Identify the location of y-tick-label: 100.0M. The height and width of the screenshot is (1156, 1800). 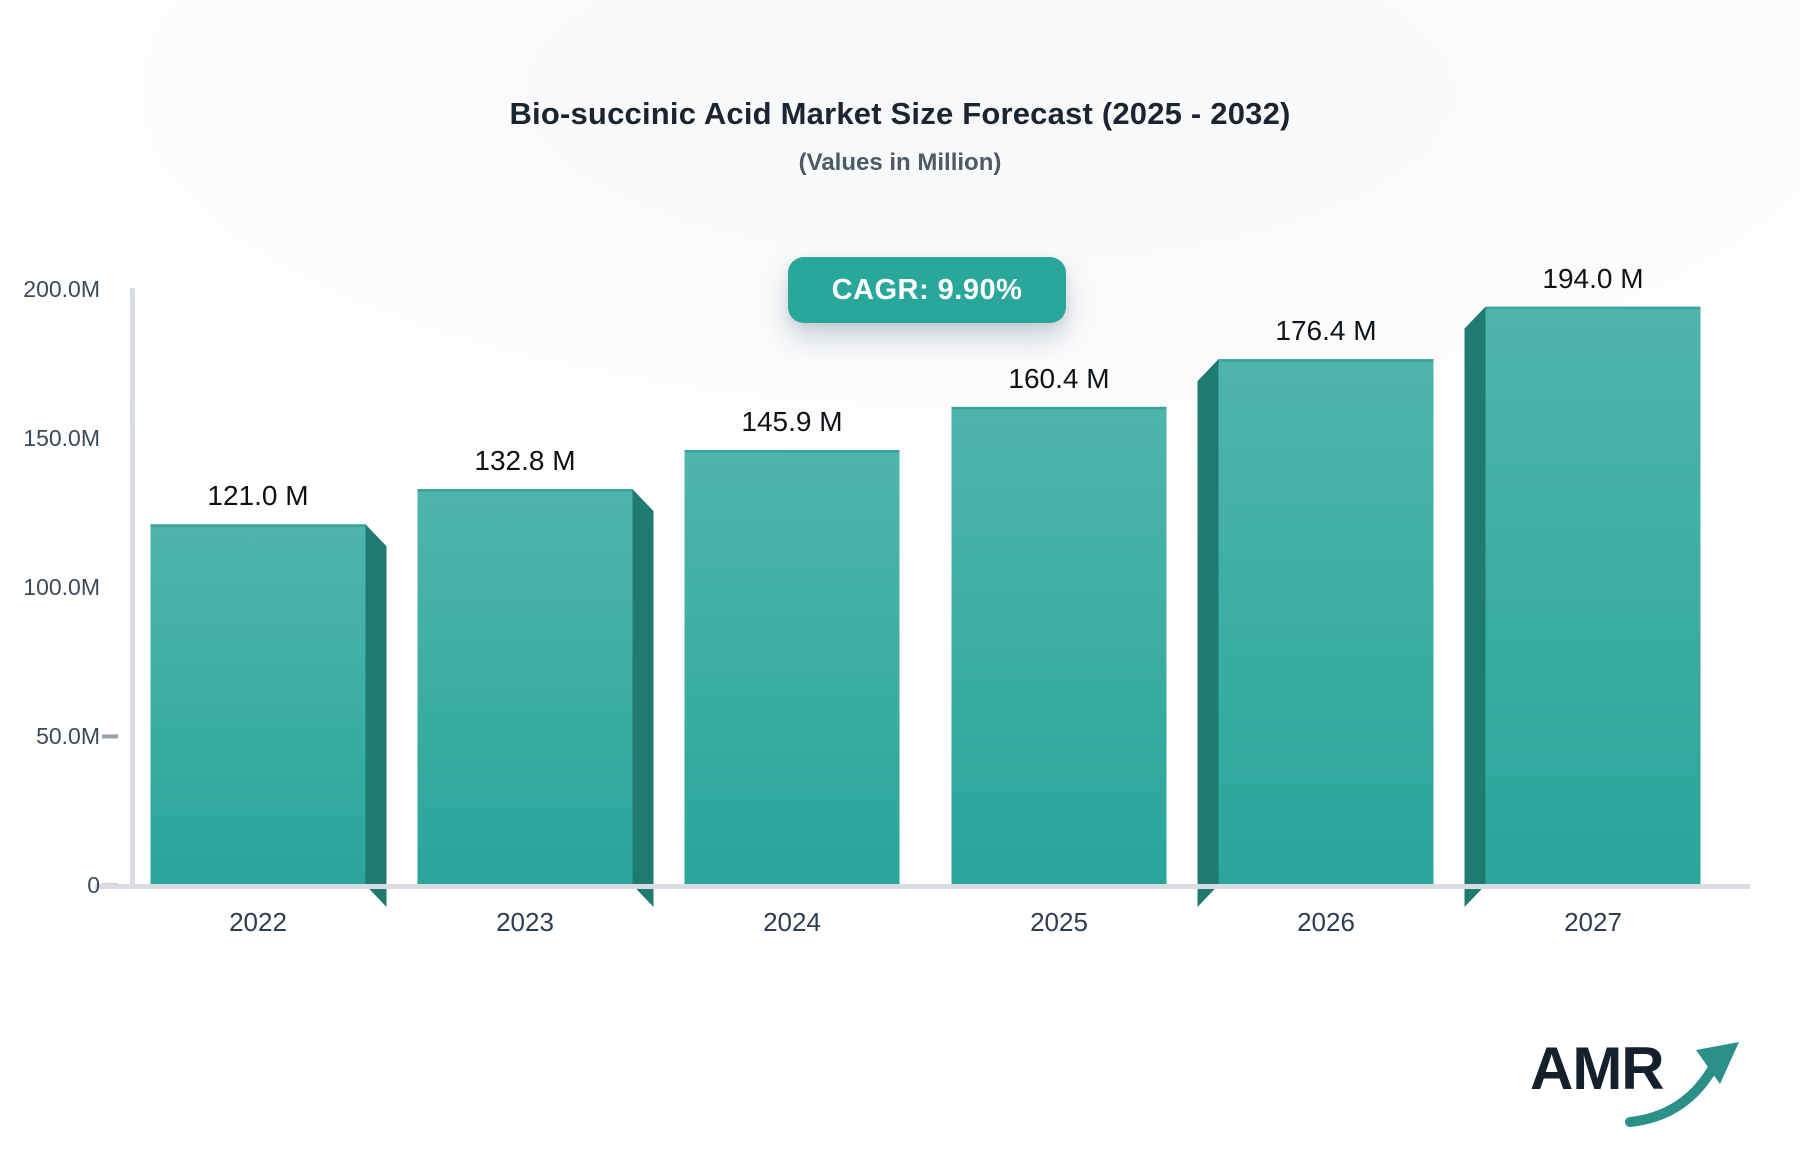
(61, 586).